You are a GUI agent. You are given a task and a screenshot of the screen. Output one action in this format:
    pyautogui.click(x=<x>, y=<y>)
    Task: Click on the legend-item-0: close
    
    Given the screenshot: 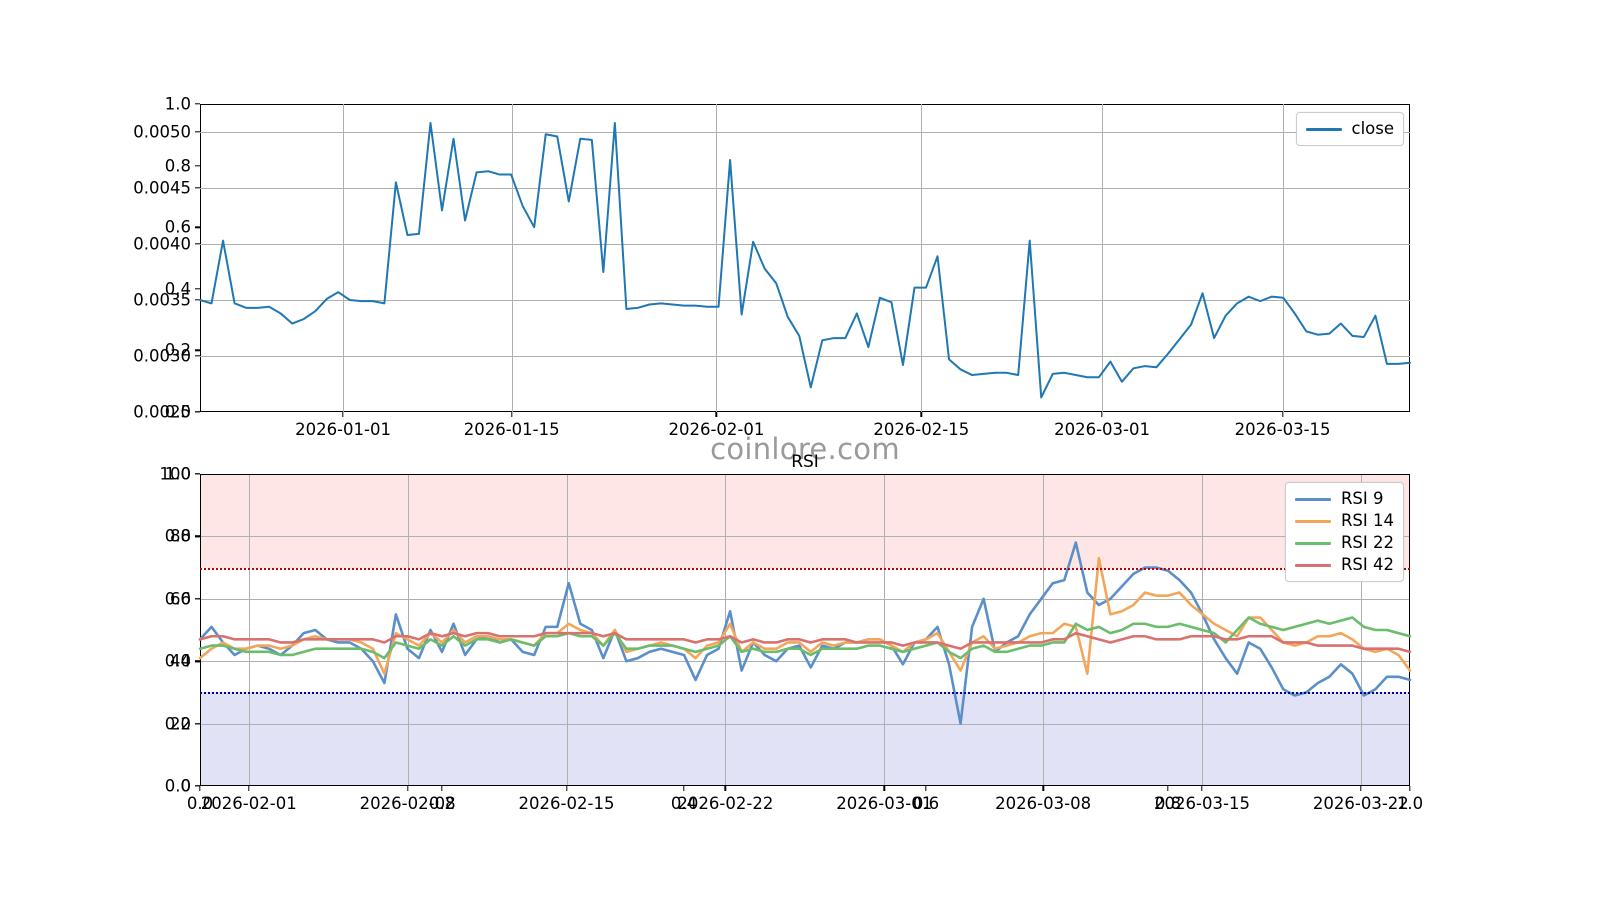 What is the action you would take?
    pyautogui.click(x=1350, y=129)
    